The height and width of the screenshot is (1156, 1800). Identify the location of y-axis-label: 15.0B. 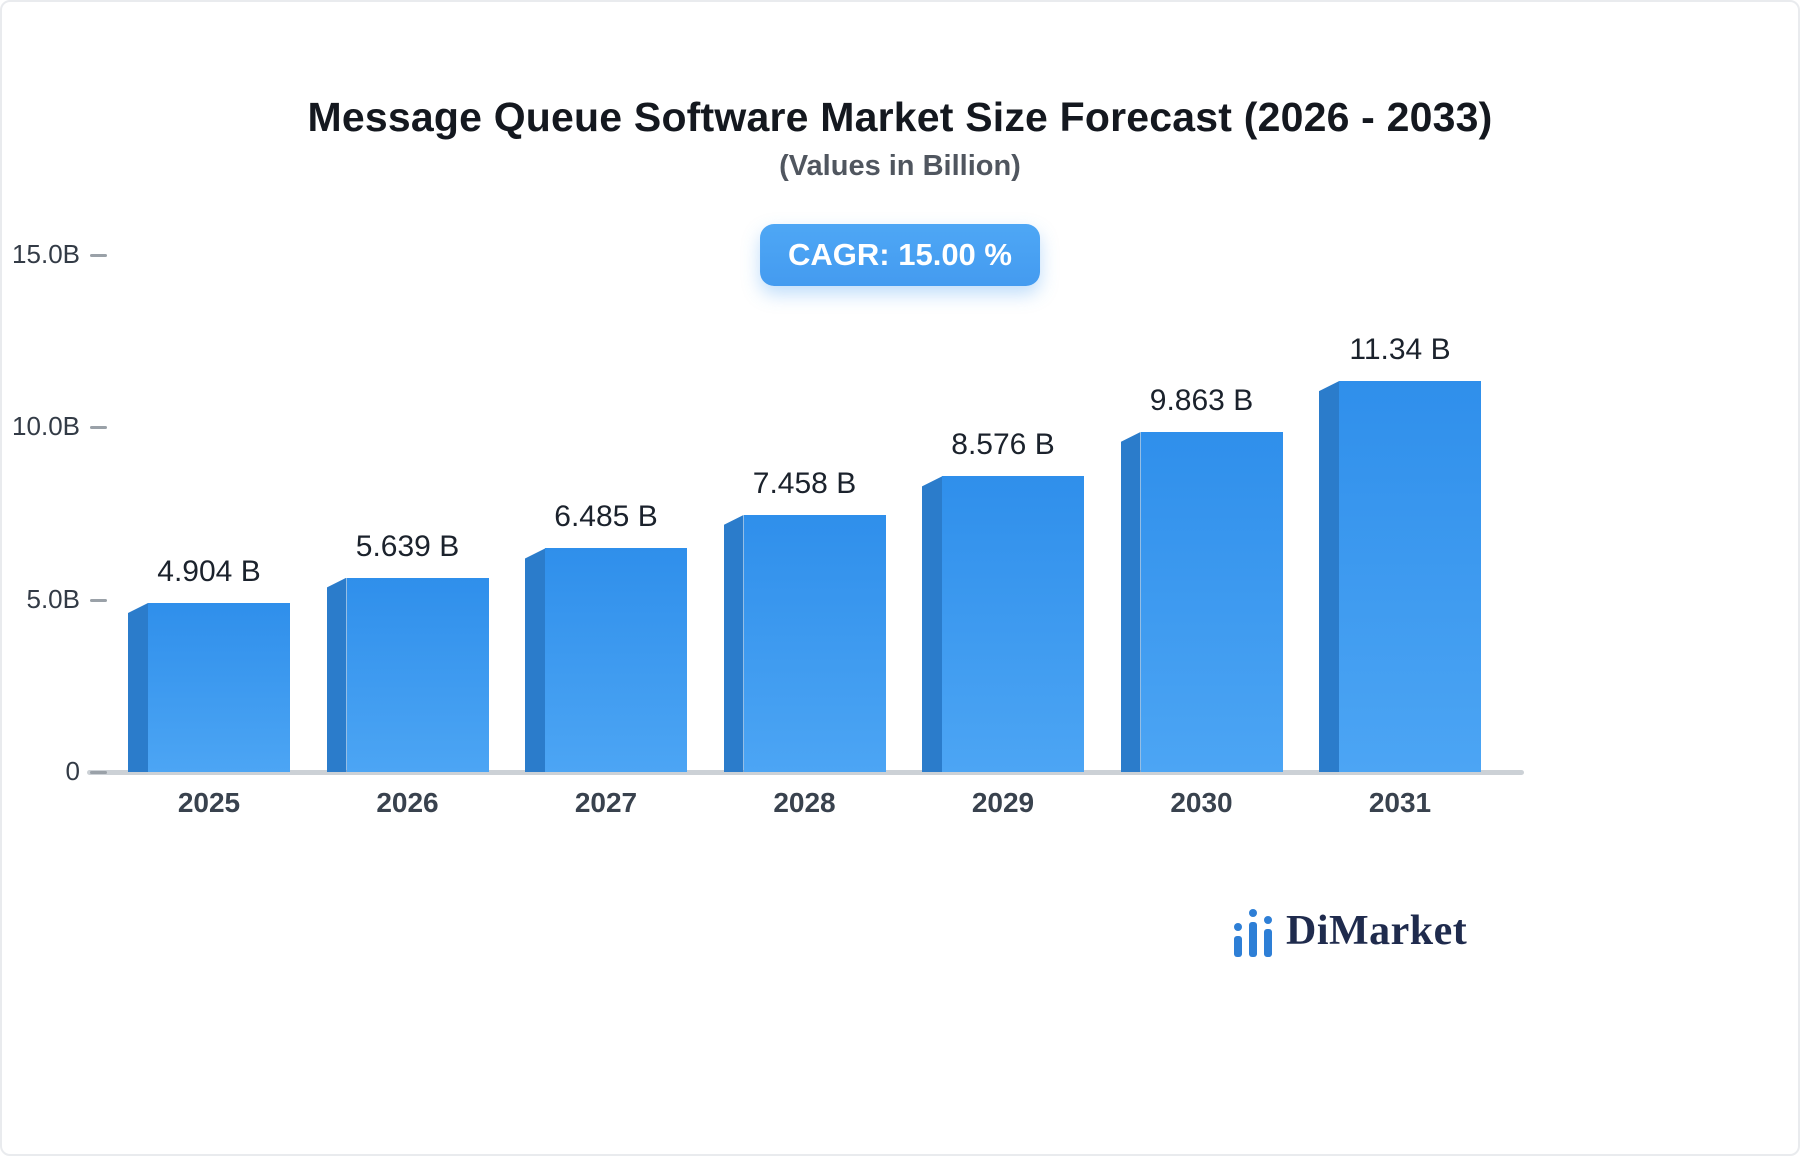
(46, 254).